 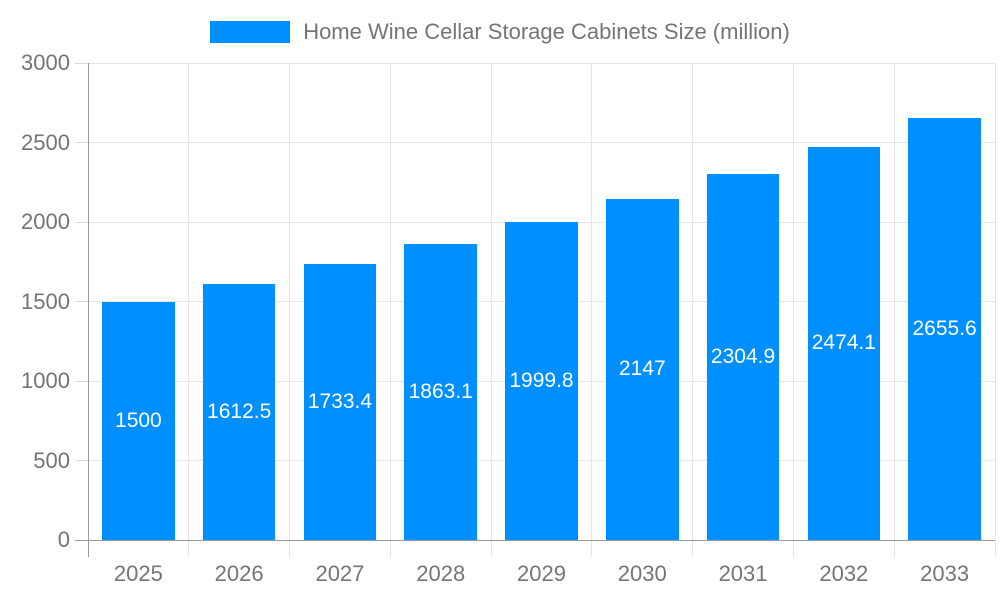 I want to click on legend-swatch, so click(x=250, y=32).